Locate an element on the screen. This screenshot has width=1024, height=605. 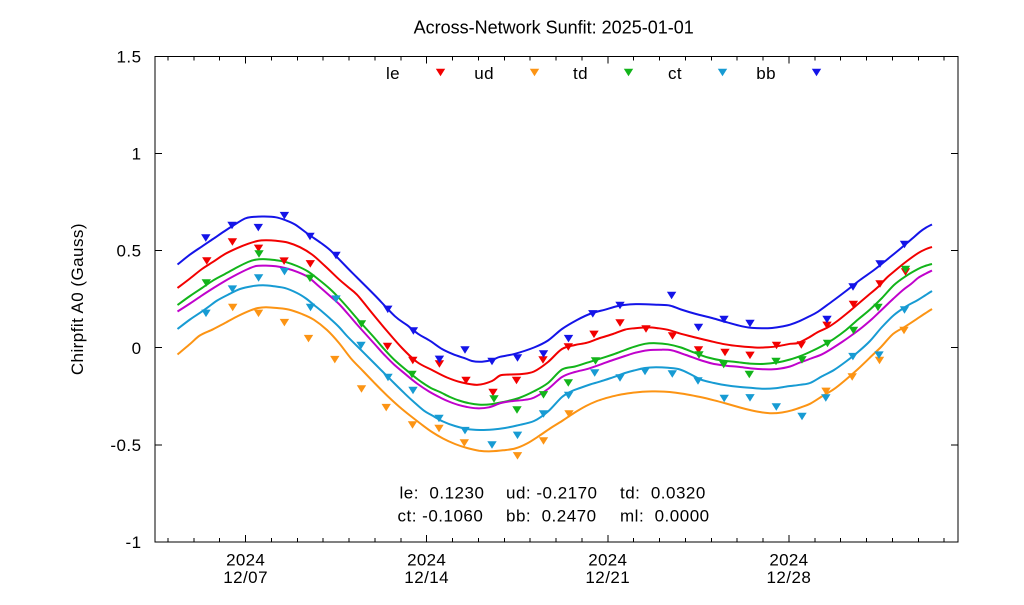
svg-text: ml: 0.0000 is located at coordinates (665, 516).